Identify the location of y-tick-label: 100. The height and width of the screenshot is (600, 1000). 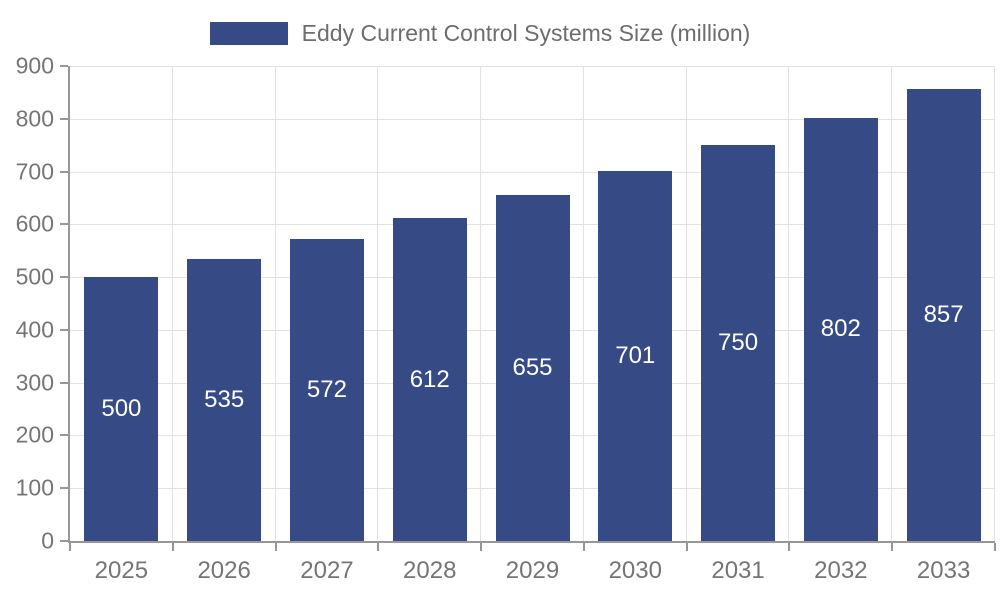
(34, 487).